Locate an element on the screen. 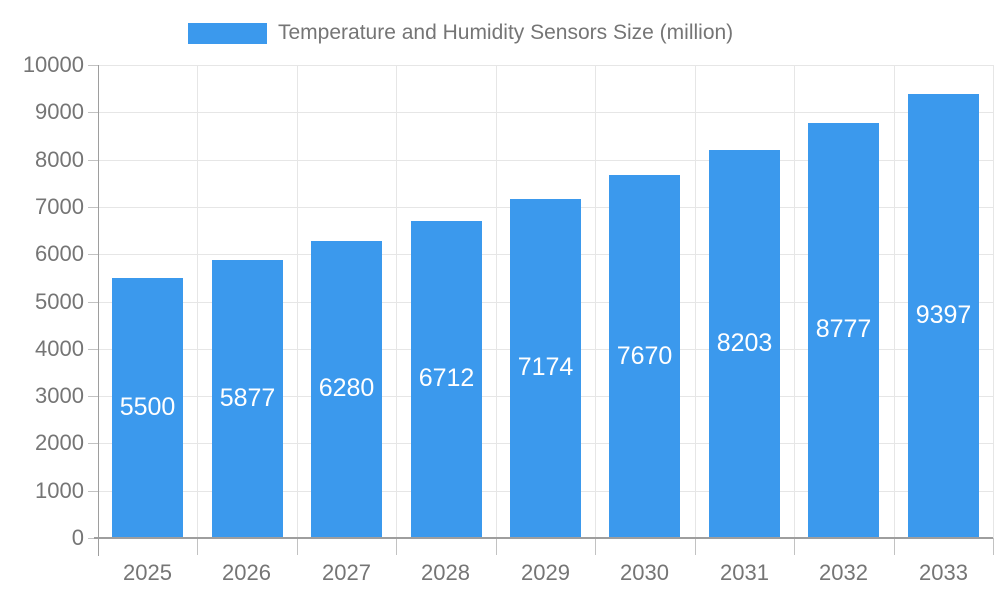  y-tick-label: 3000 is located at coordinates (59, 395).